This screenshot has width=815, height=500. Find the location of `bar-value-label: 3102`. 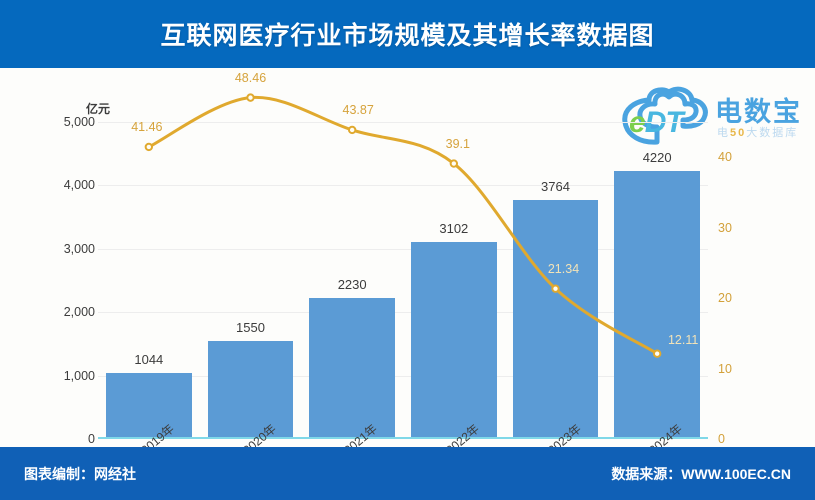

bar-value-label: 3102 is located at coordinates (454, 229).